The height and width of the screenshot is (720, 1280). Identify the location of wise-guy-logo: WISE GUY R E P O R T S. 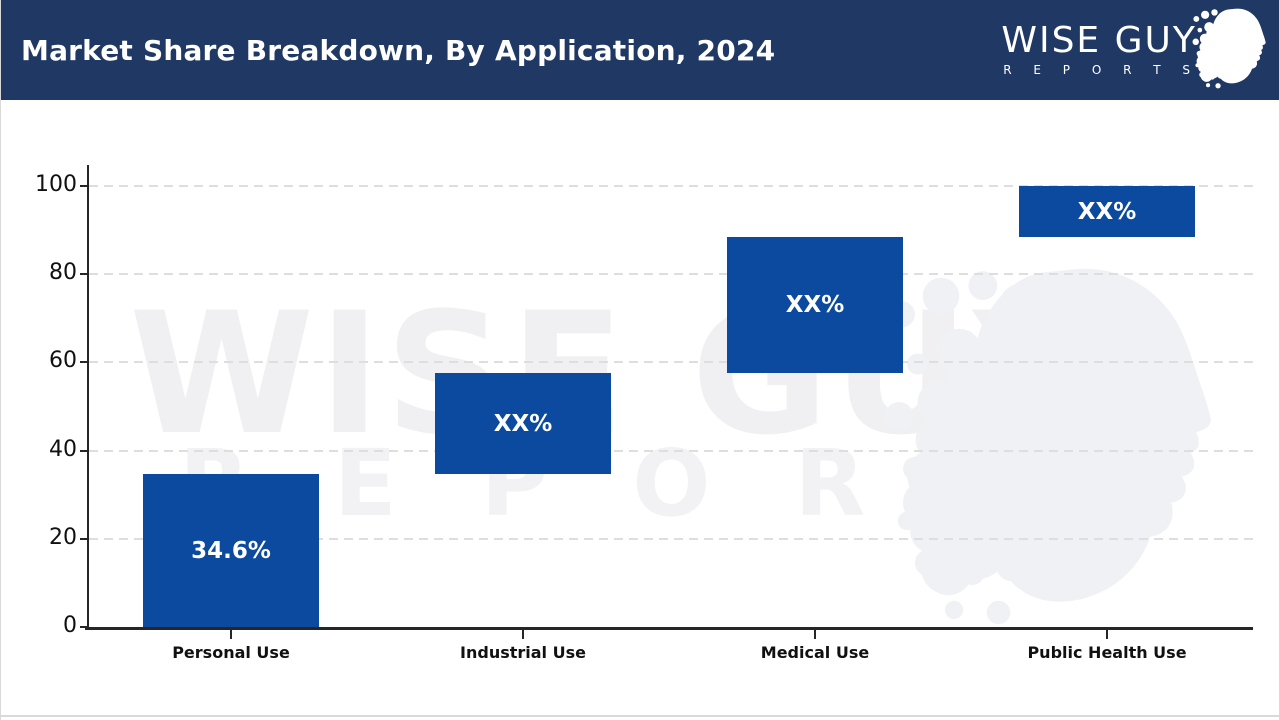
(1135, 50).